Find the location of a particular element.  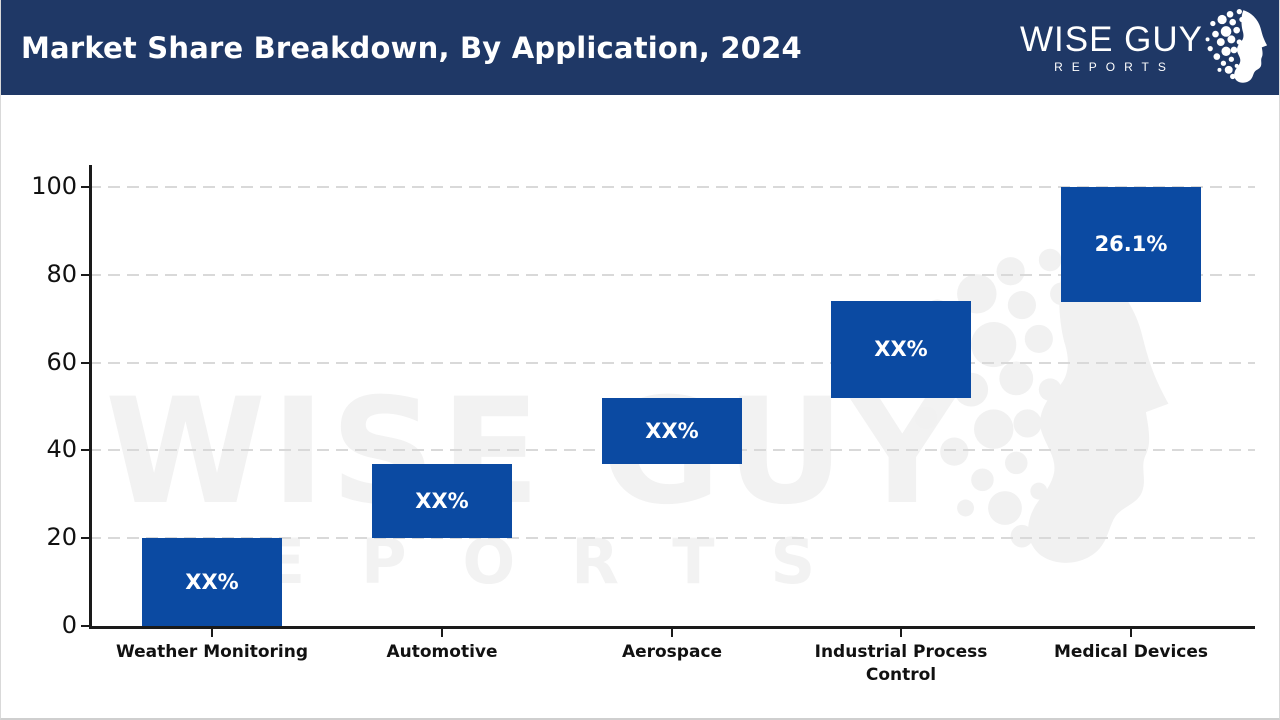

brand-face-icon is located at coordinates (1236, 48).